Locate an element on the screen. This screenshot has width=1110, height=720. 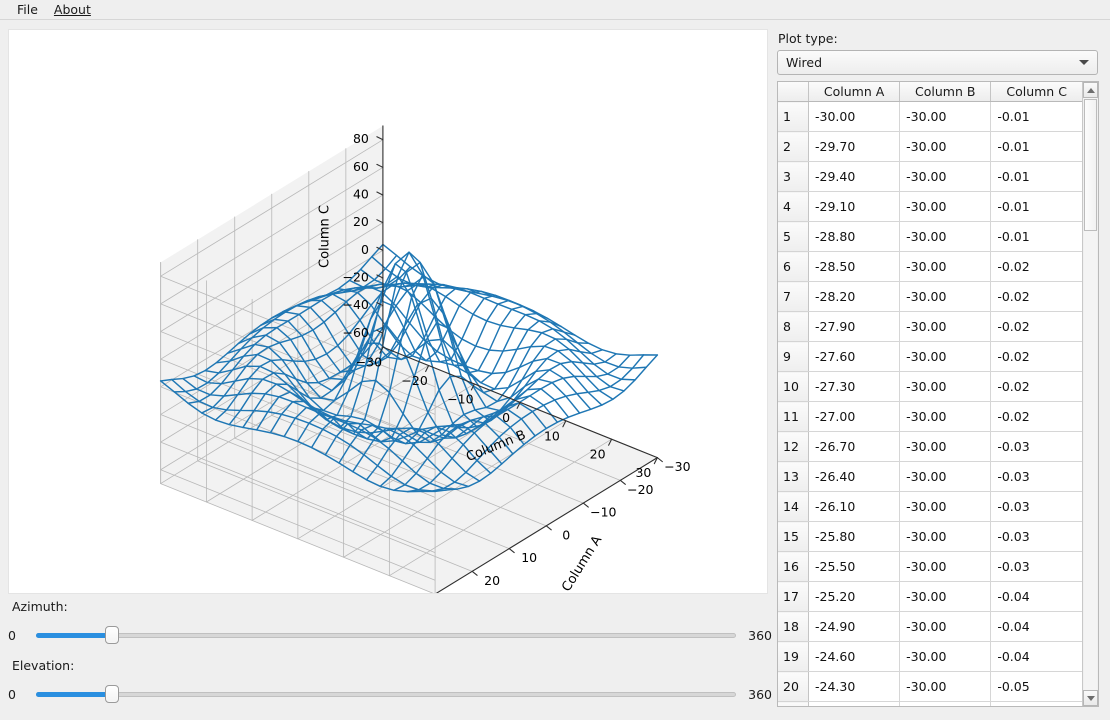
table-row: 2 -29.70 -30.00 -0.01 is located at coordinates (930, 146).